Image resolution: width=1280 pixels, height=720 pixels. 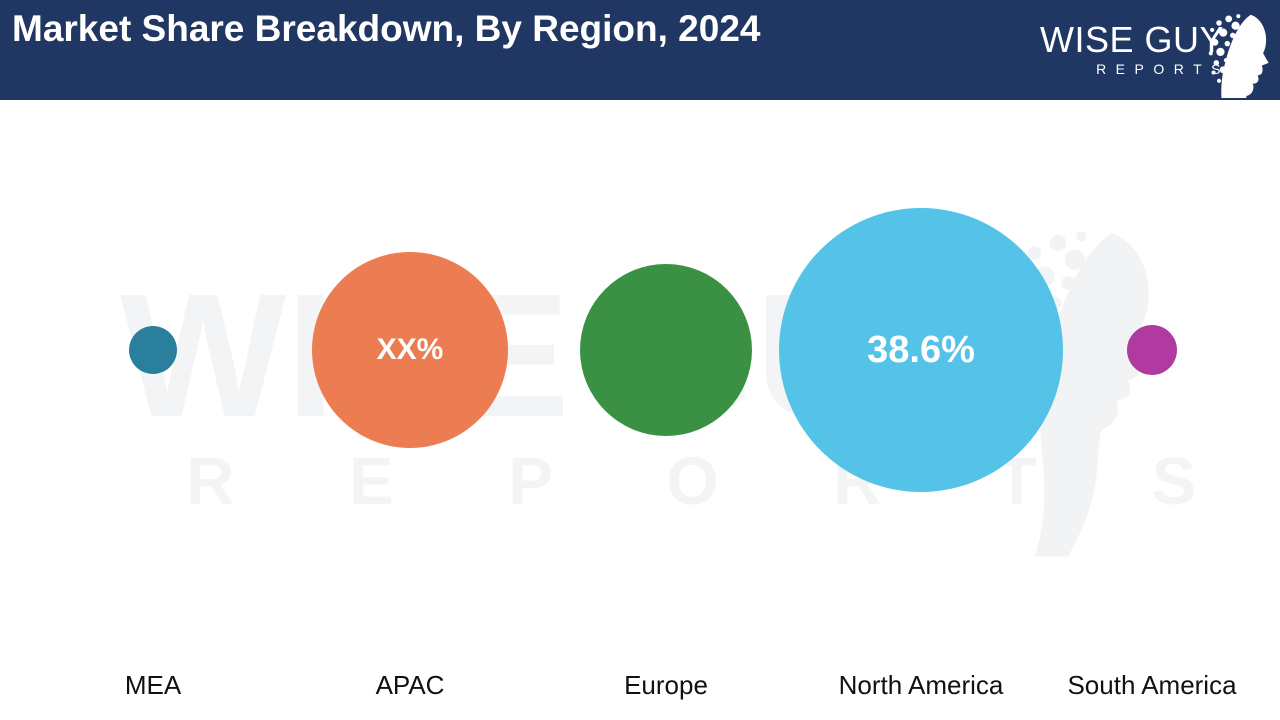 What do you see at coordinates (715, 481) in the screenshot?
I see `watermark-reports-text: R E P O R T S` at bounding box center [715, 481].